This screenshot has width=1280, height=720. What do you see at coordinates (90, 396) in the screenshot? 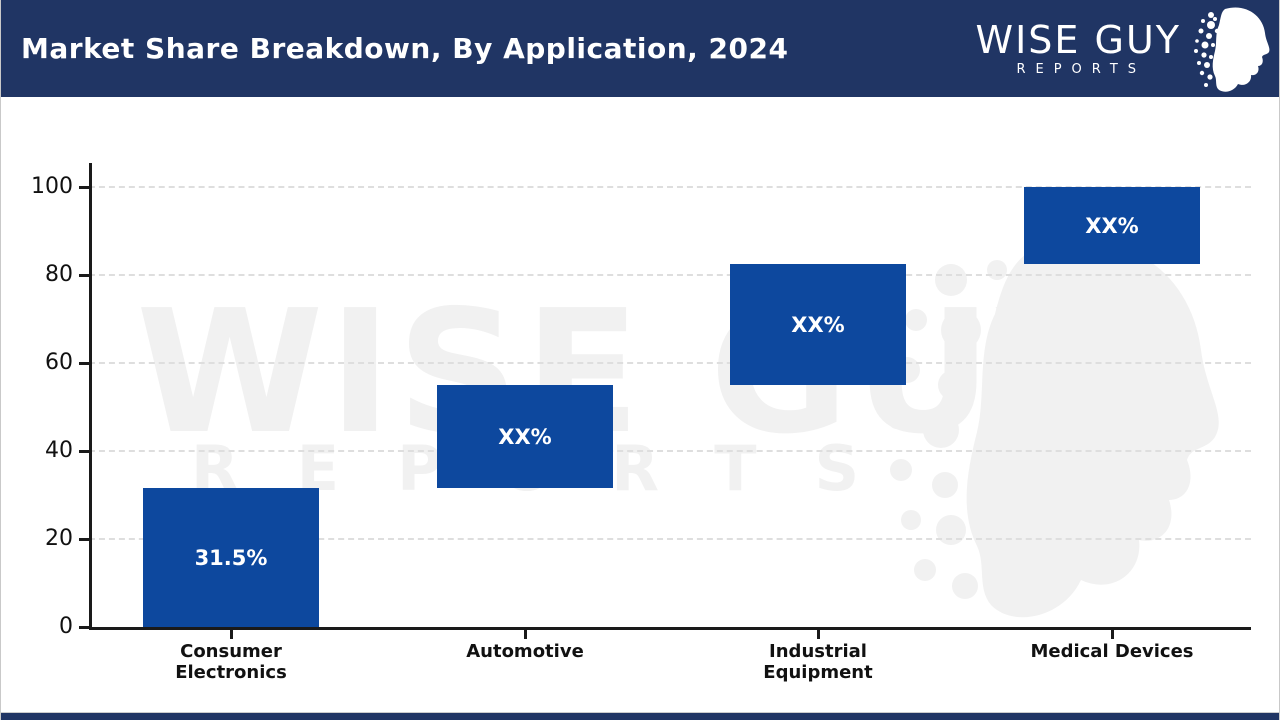
I see `y-axis` at bounding box center [90, 396].